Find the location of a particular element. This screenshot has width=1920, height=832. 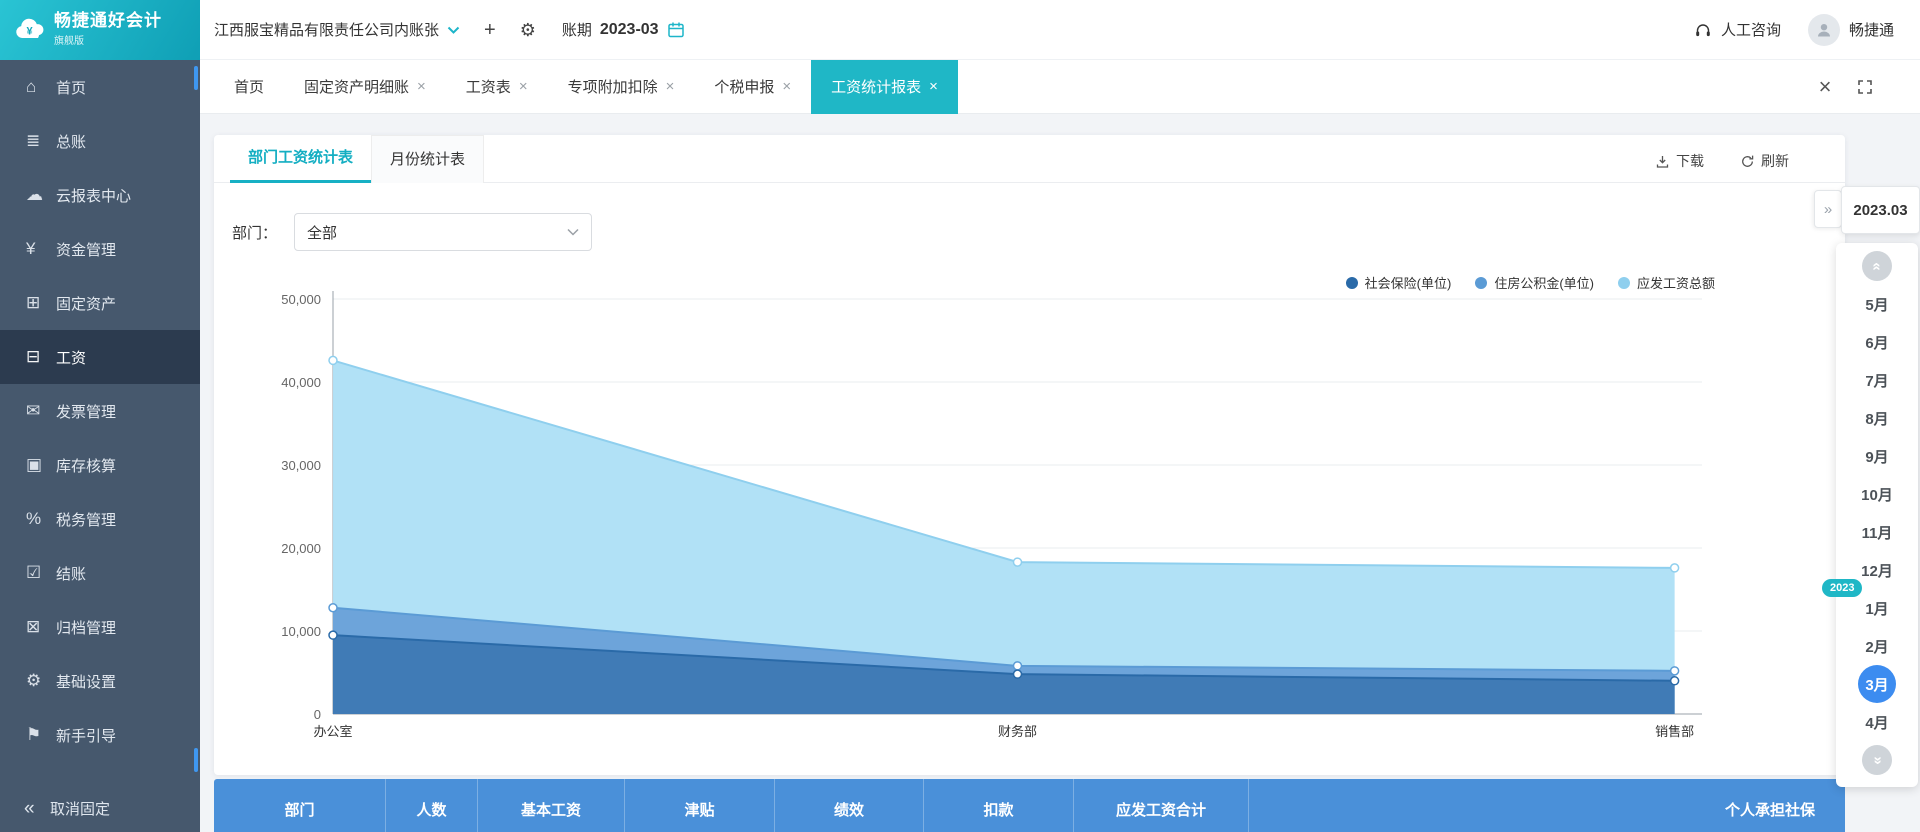

tab-label: 固定资产明细账 is located at coordinates (357, 87).